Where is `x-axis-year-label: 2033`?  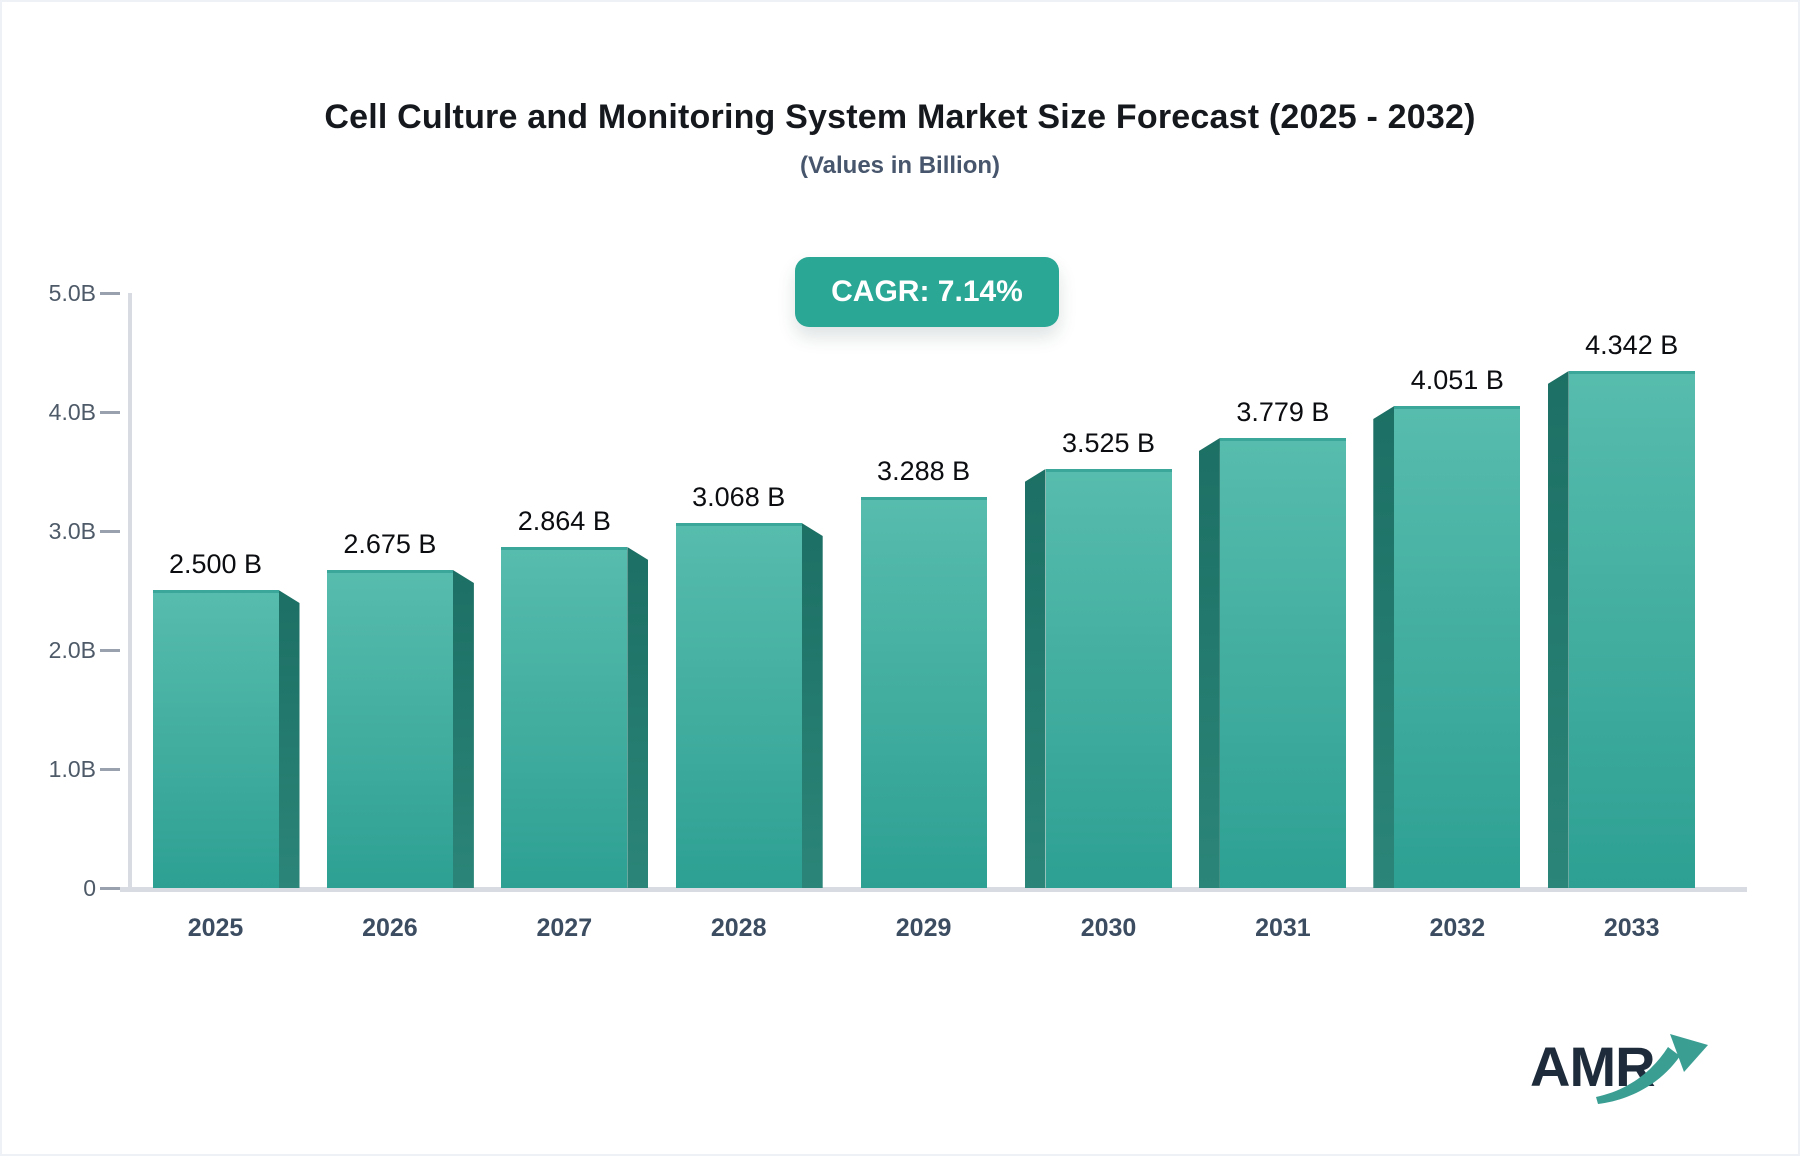 x-axis-year-label: 2033 is located at coordinates (1631, 928).